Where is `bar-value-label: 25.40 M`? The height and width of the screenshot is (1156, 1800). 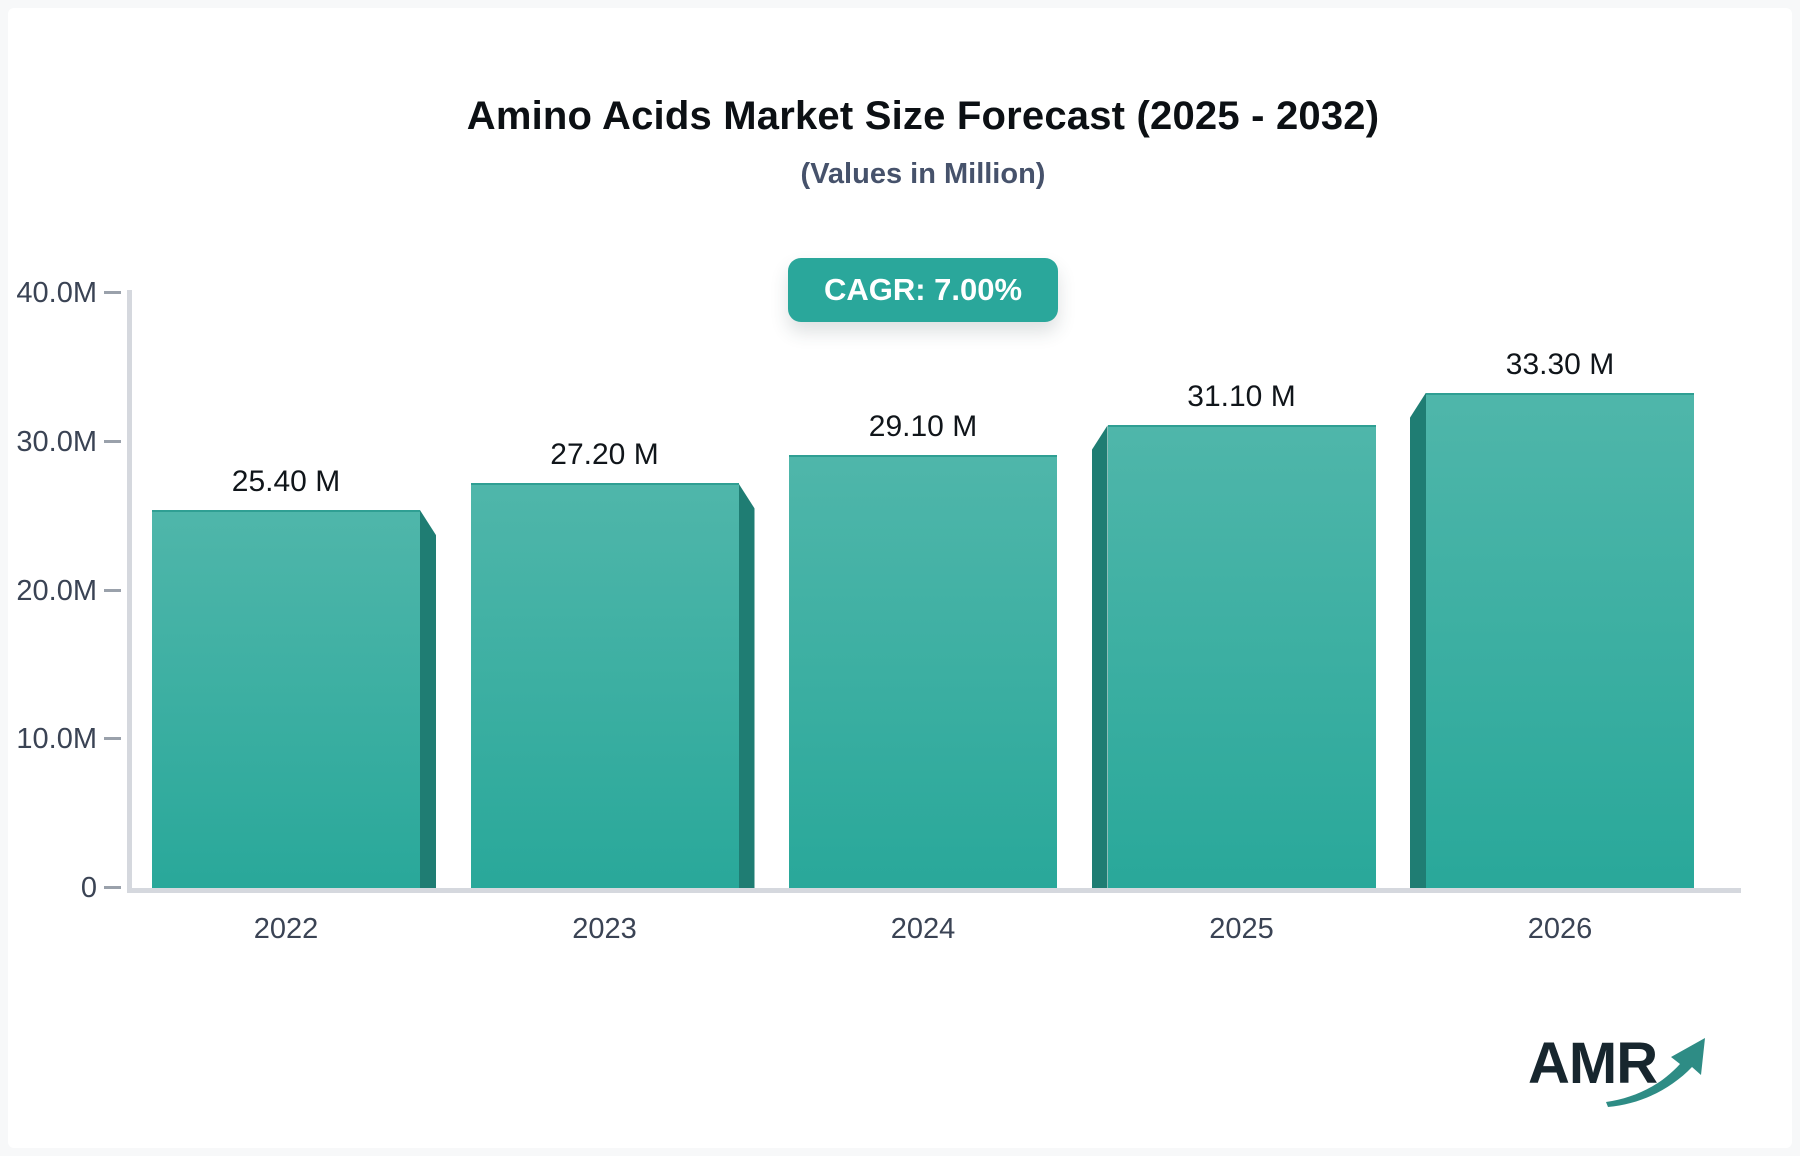
bar-value-label: 25.40 M is located at coordinates (286, 482).